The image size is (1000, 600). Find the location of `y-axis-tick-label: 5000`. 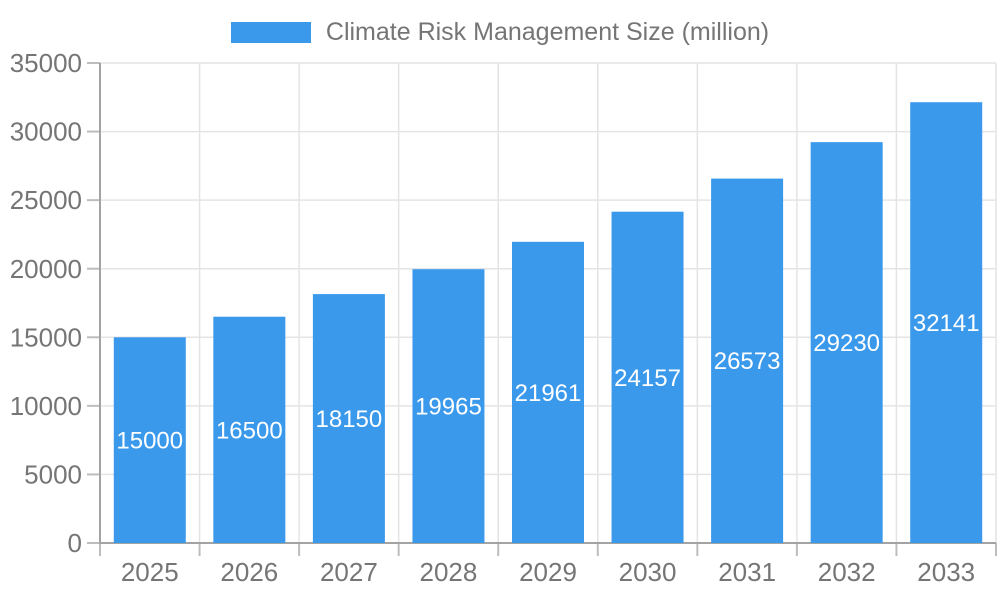

y-axis-tick-label: 5000 is located at coordinates (53, 475).